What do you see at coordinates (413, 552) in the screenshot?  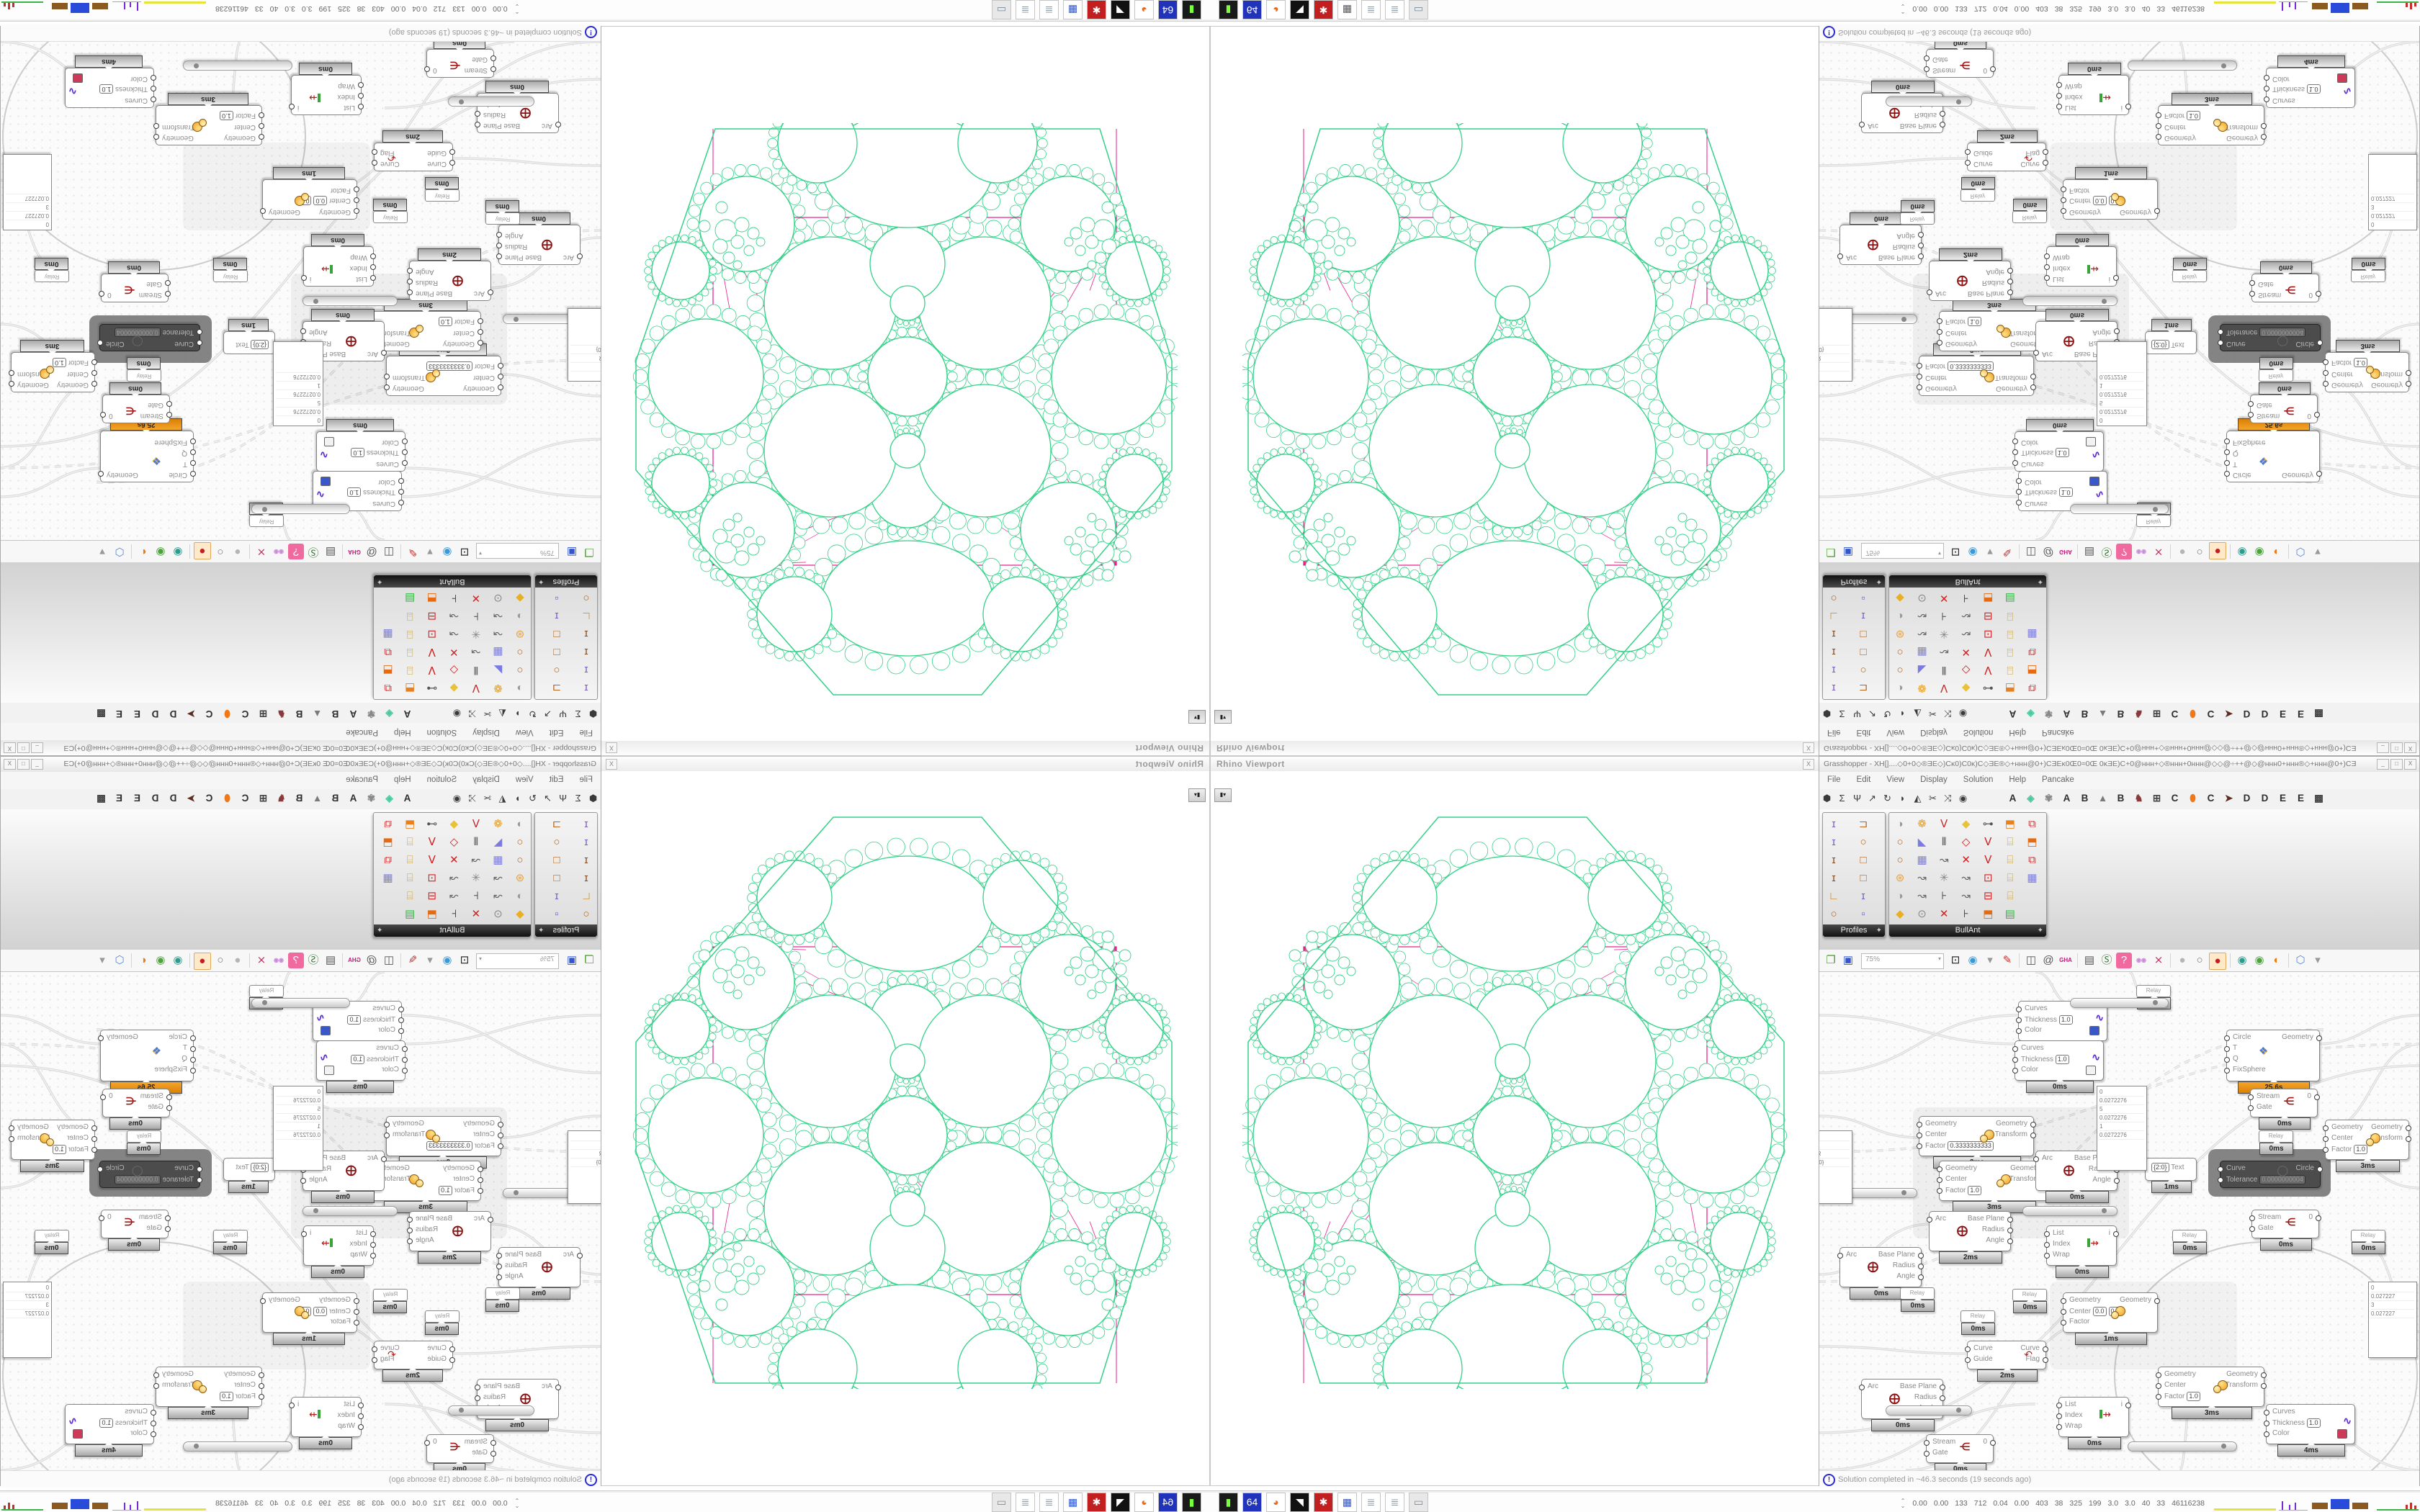 I see `sketch-pencil-icon: ✎` at bounding box center [413, 552].